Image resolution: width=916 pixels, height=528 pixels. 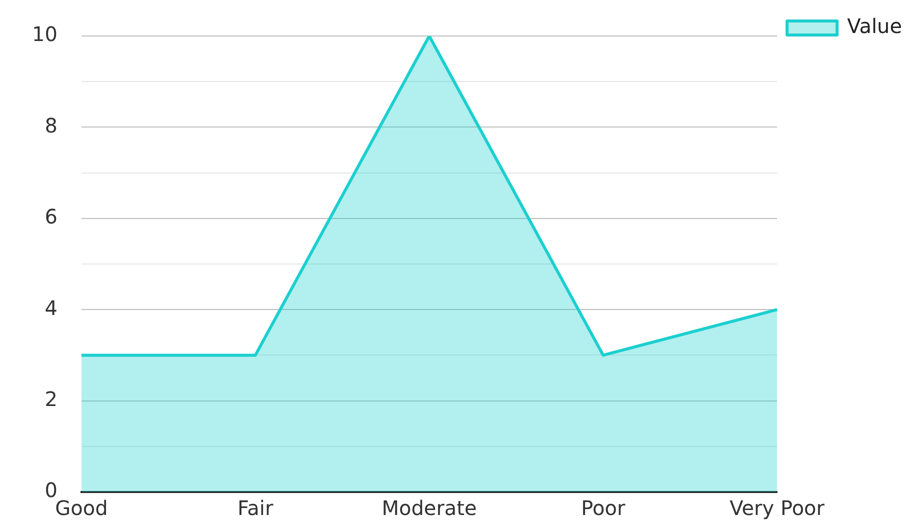 What do you see at coordinates (45, 34) in the screenshot?
I see `y-tick-label: 10` at bounding box center [45, 34].